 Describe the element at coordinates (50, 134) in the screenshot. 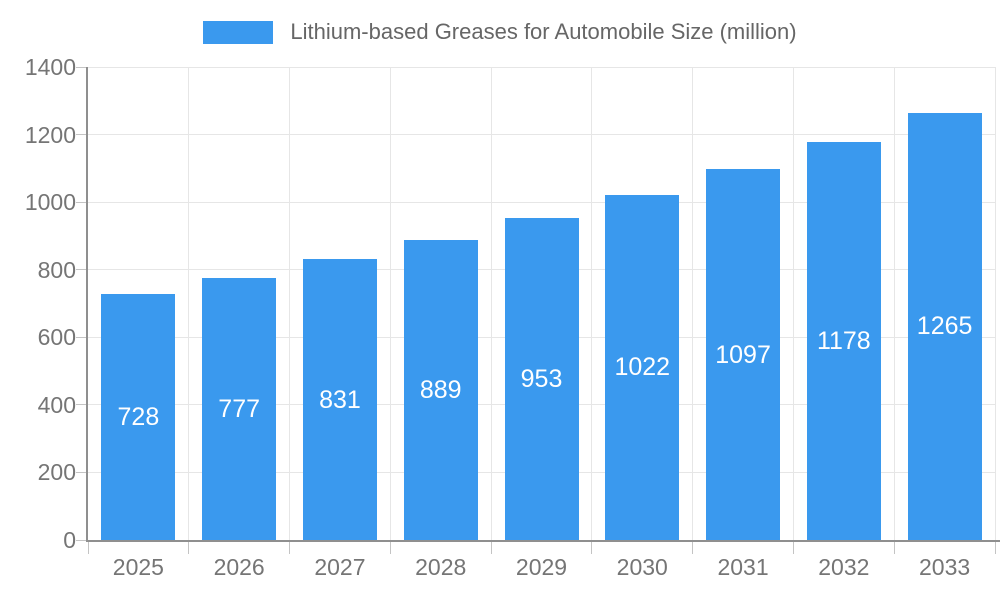

I see `y-axis-label: 1200` at that location.